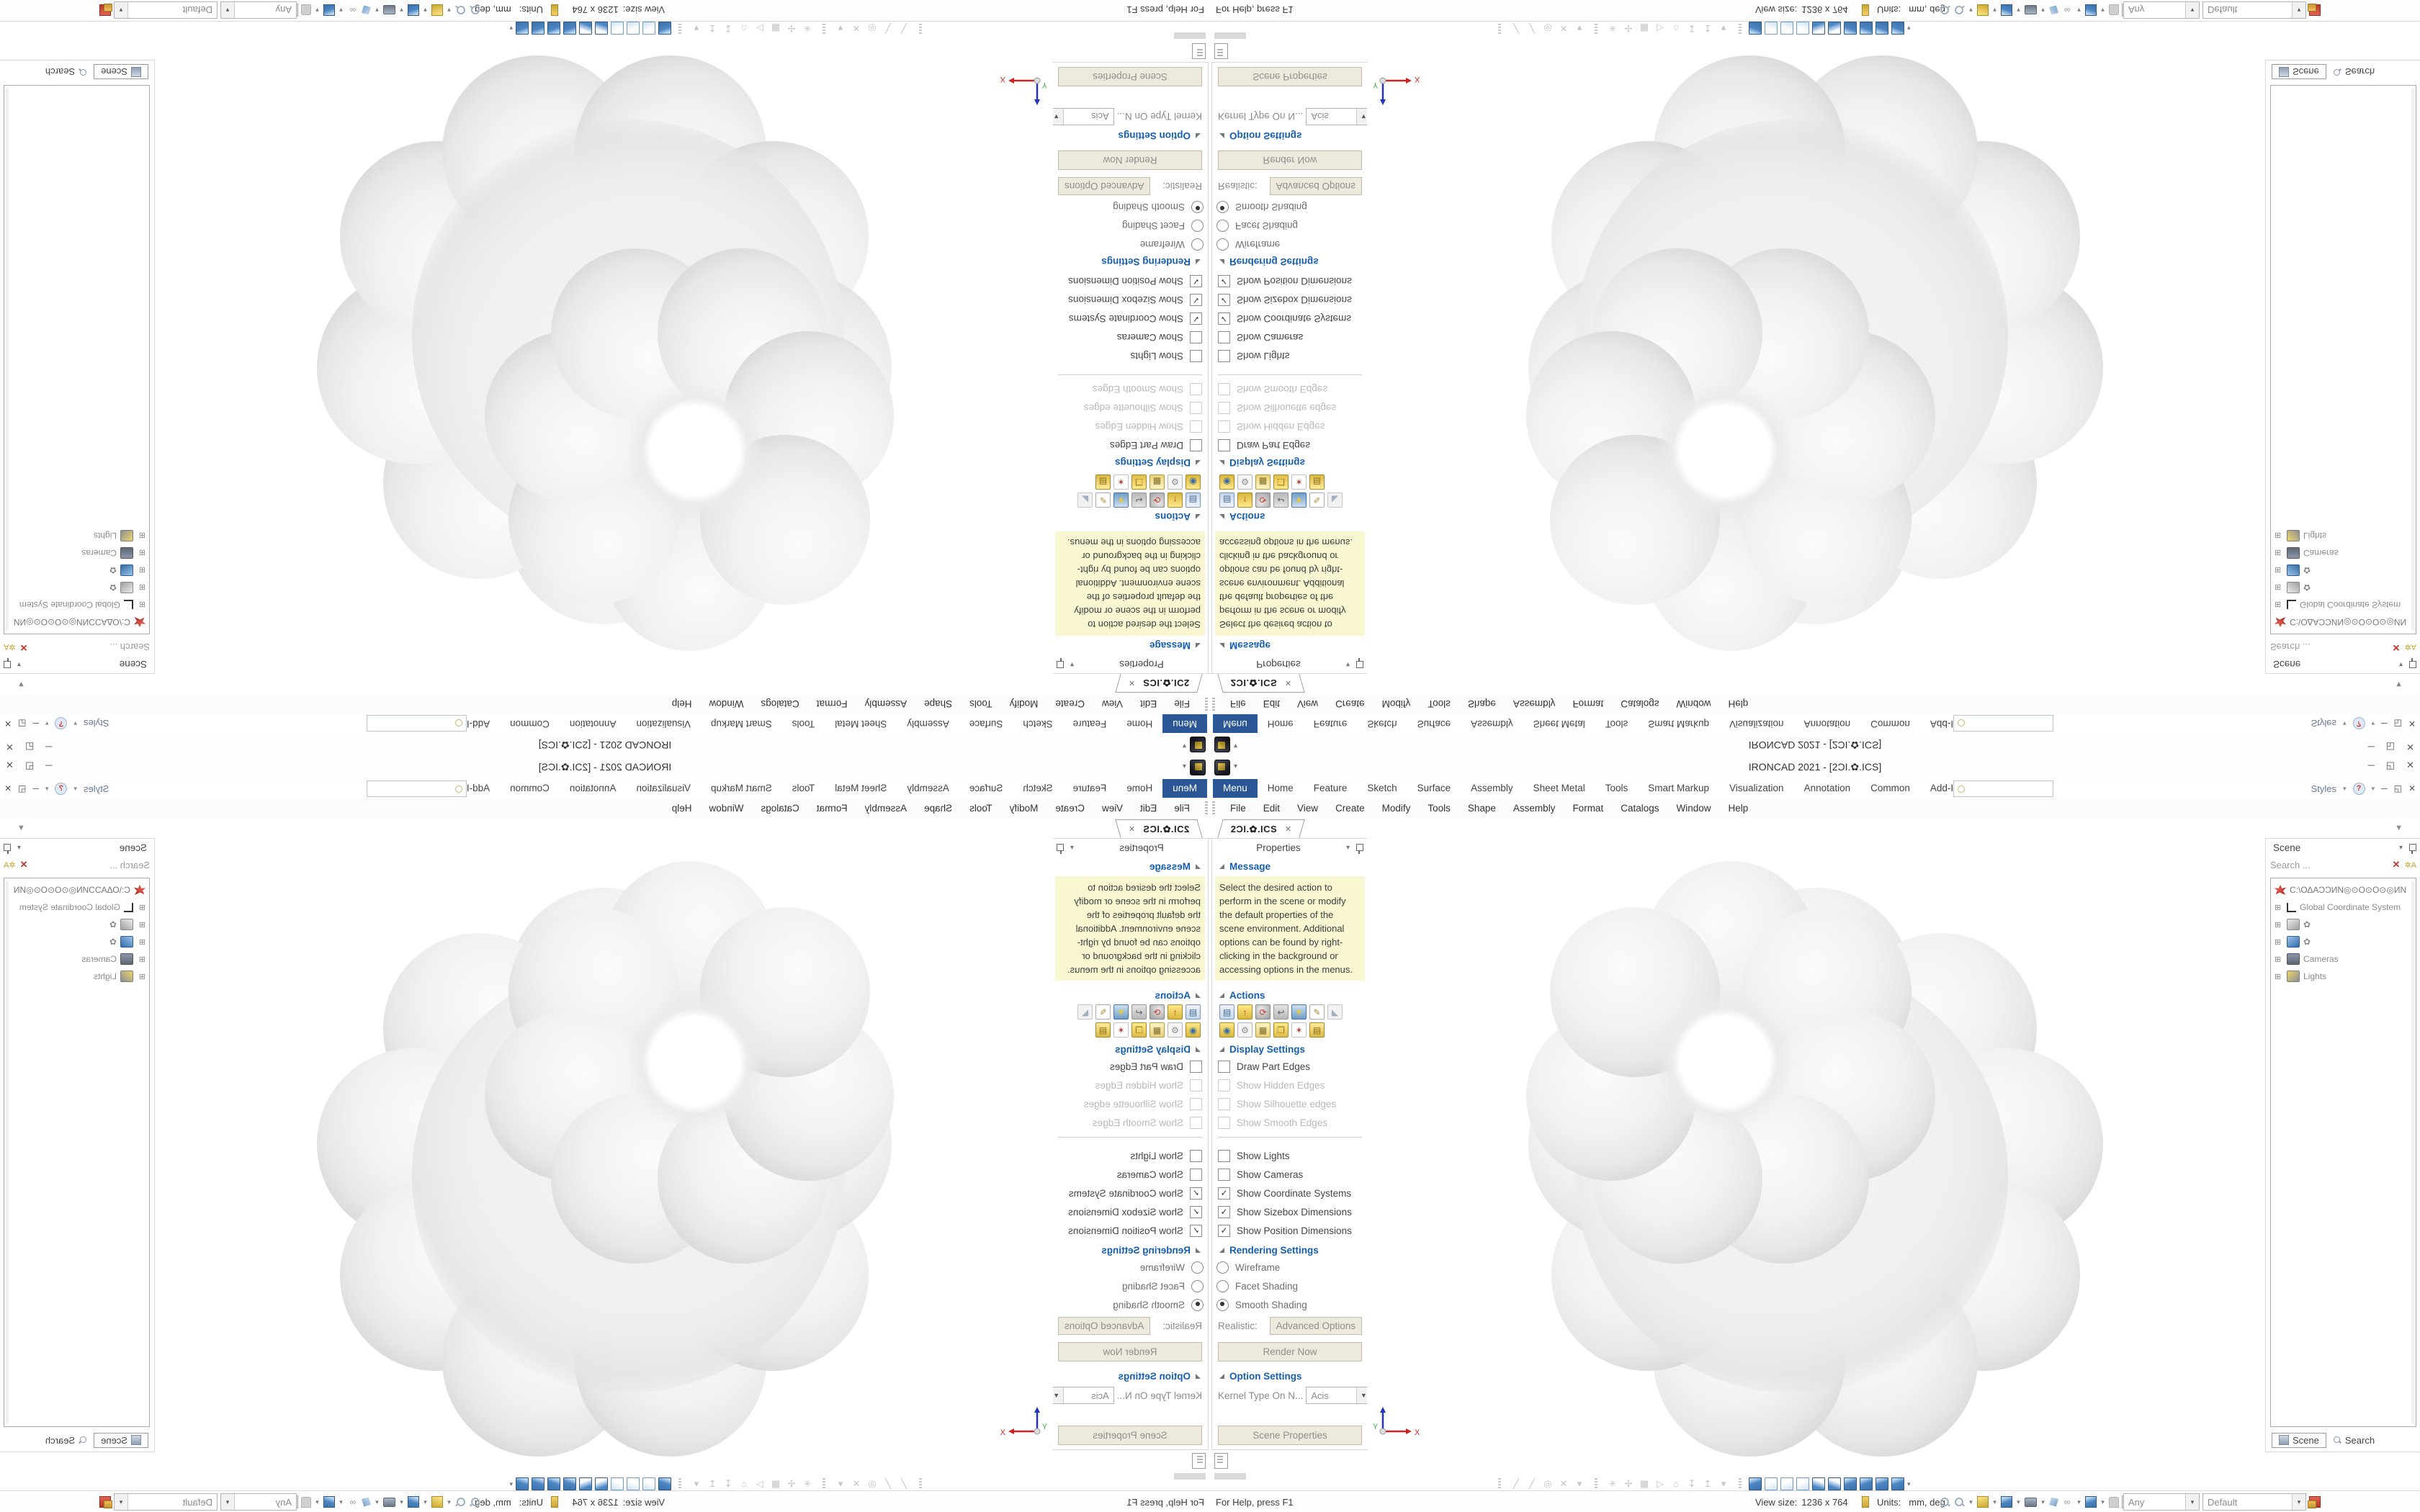 This screenshot has height=1512, width=2420. What do you see at coordinates (1693, 808) in the screenshot?
I see `menu-item: Window` at bounding box center [1693, 808].